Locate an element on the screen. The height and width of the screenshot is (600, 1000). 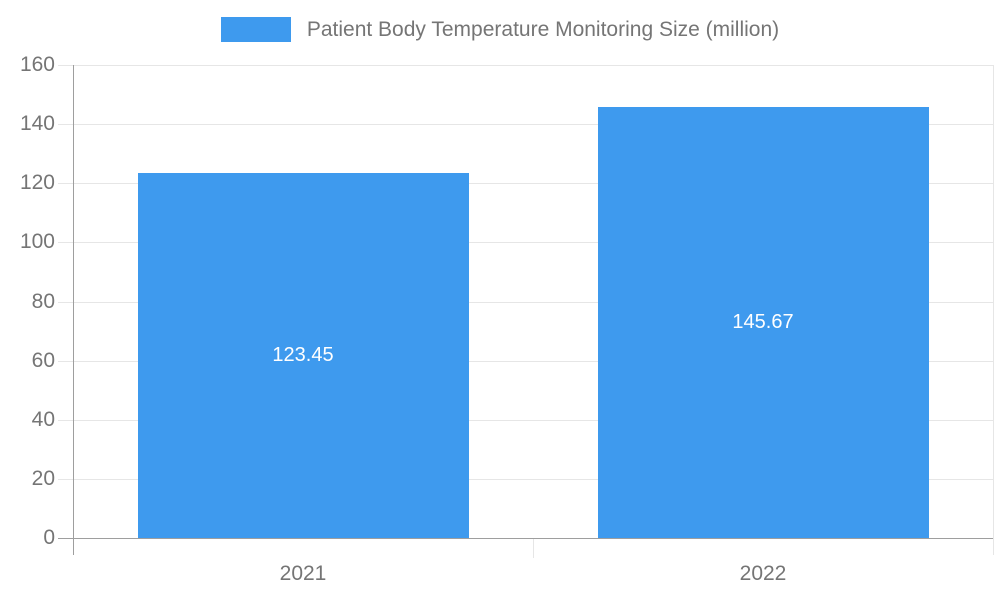
y-tick-label: 80 is located at coordinates (43, 301).